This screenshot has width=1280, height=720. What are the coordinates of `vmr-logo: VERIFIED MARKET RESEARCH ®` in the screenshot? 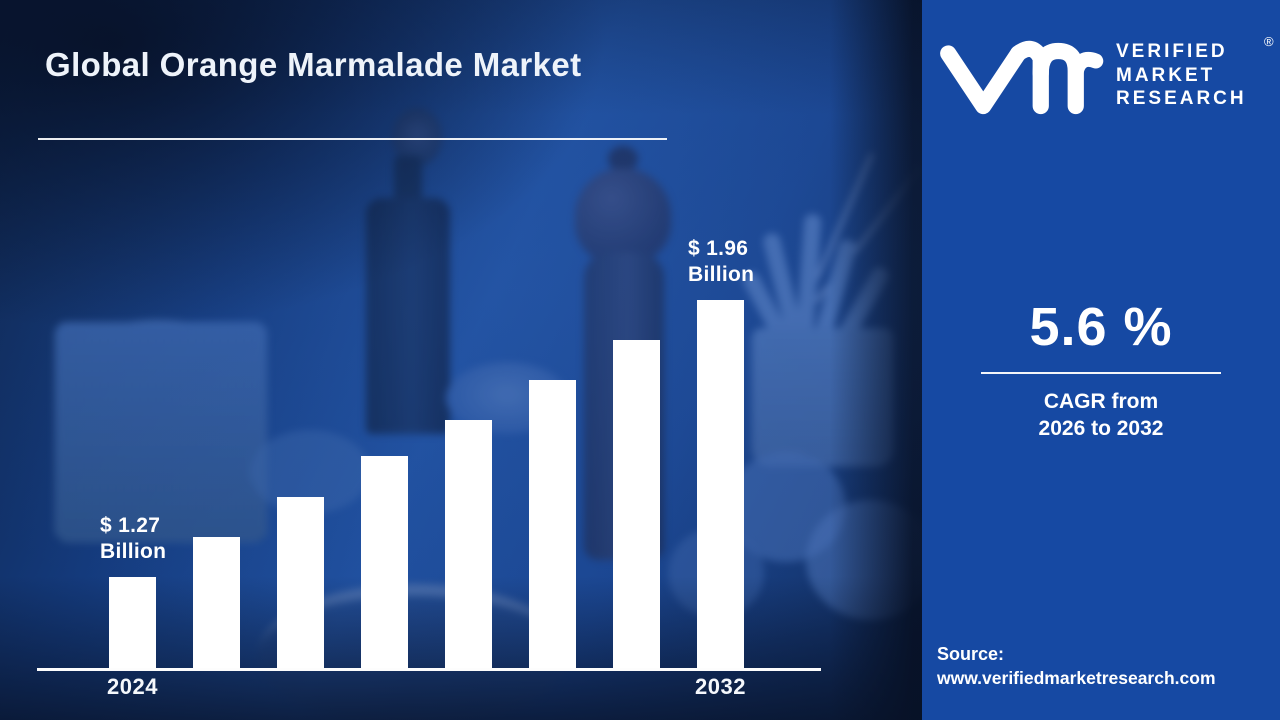 It's located at (1106, 75).